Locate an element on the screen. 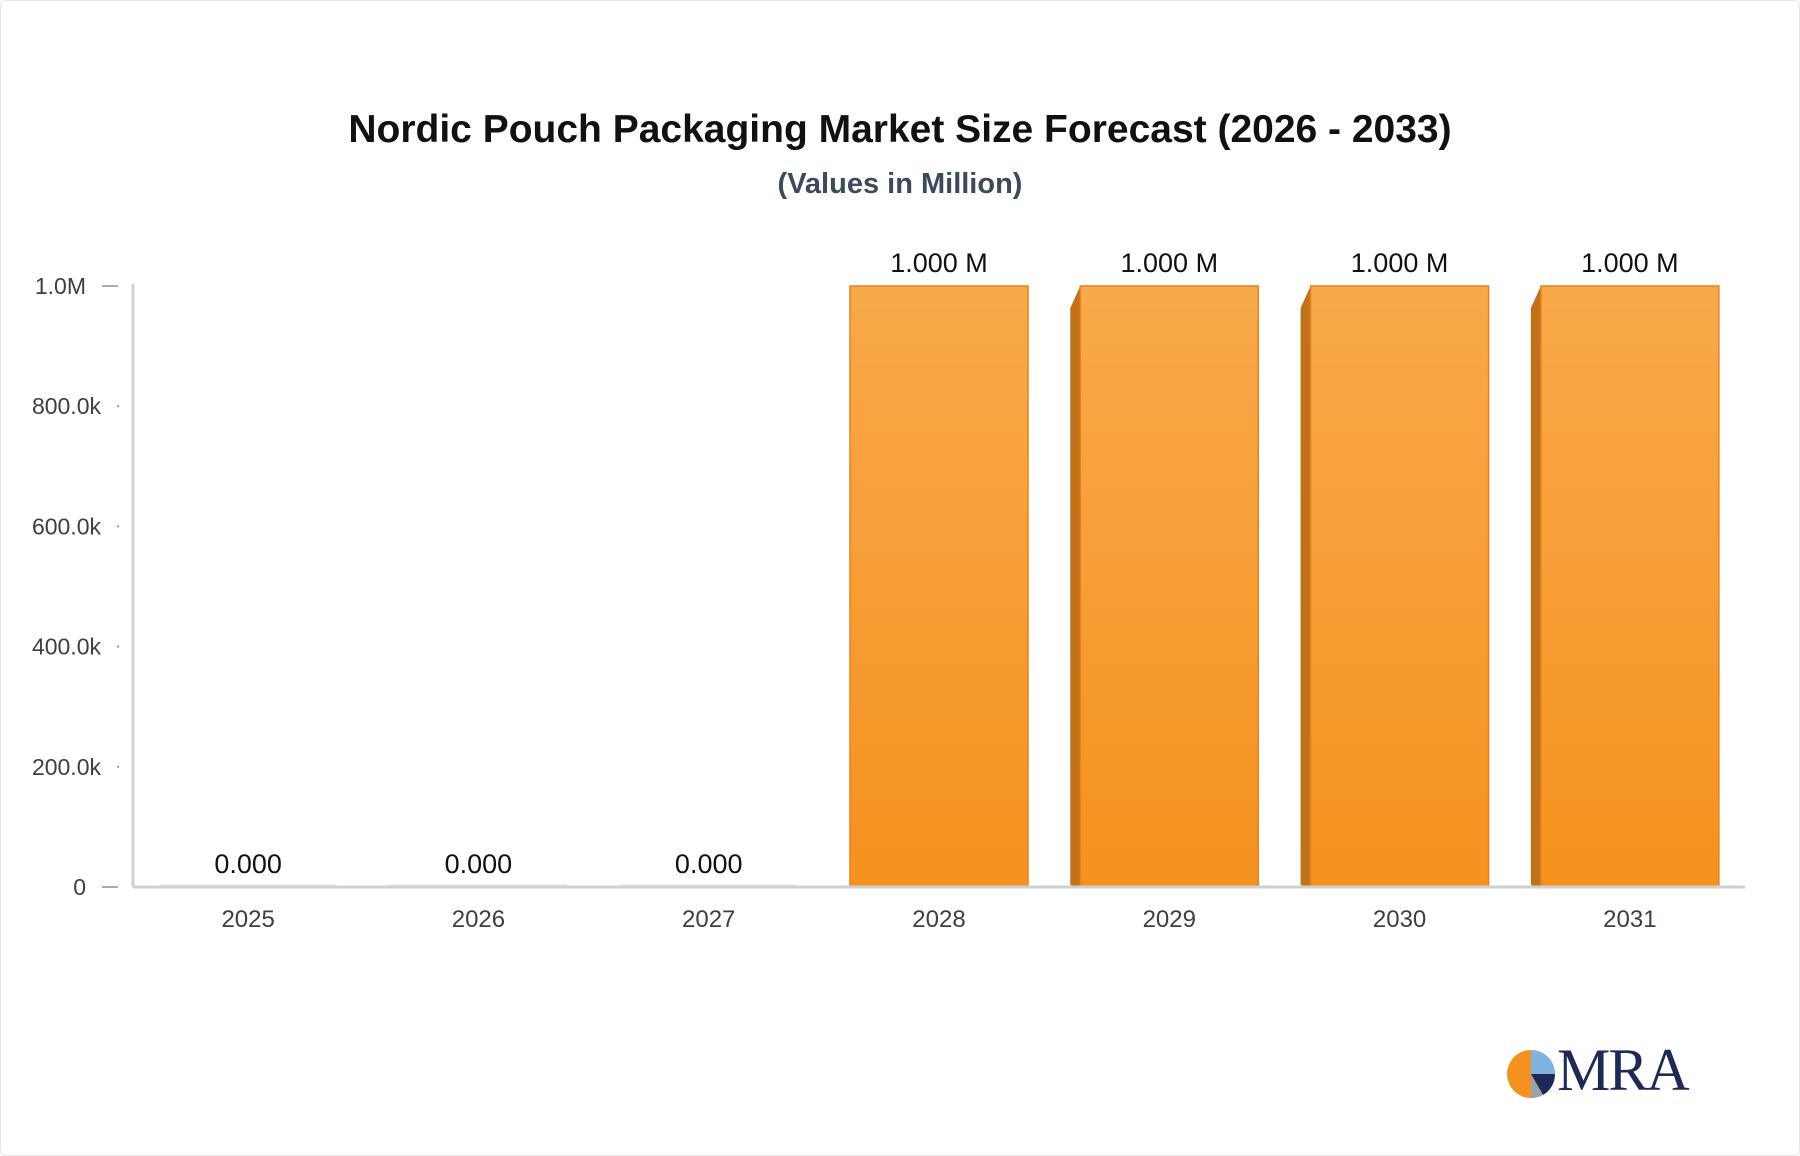  mra-logo: MRA is located at coordinates (1600, 1070).